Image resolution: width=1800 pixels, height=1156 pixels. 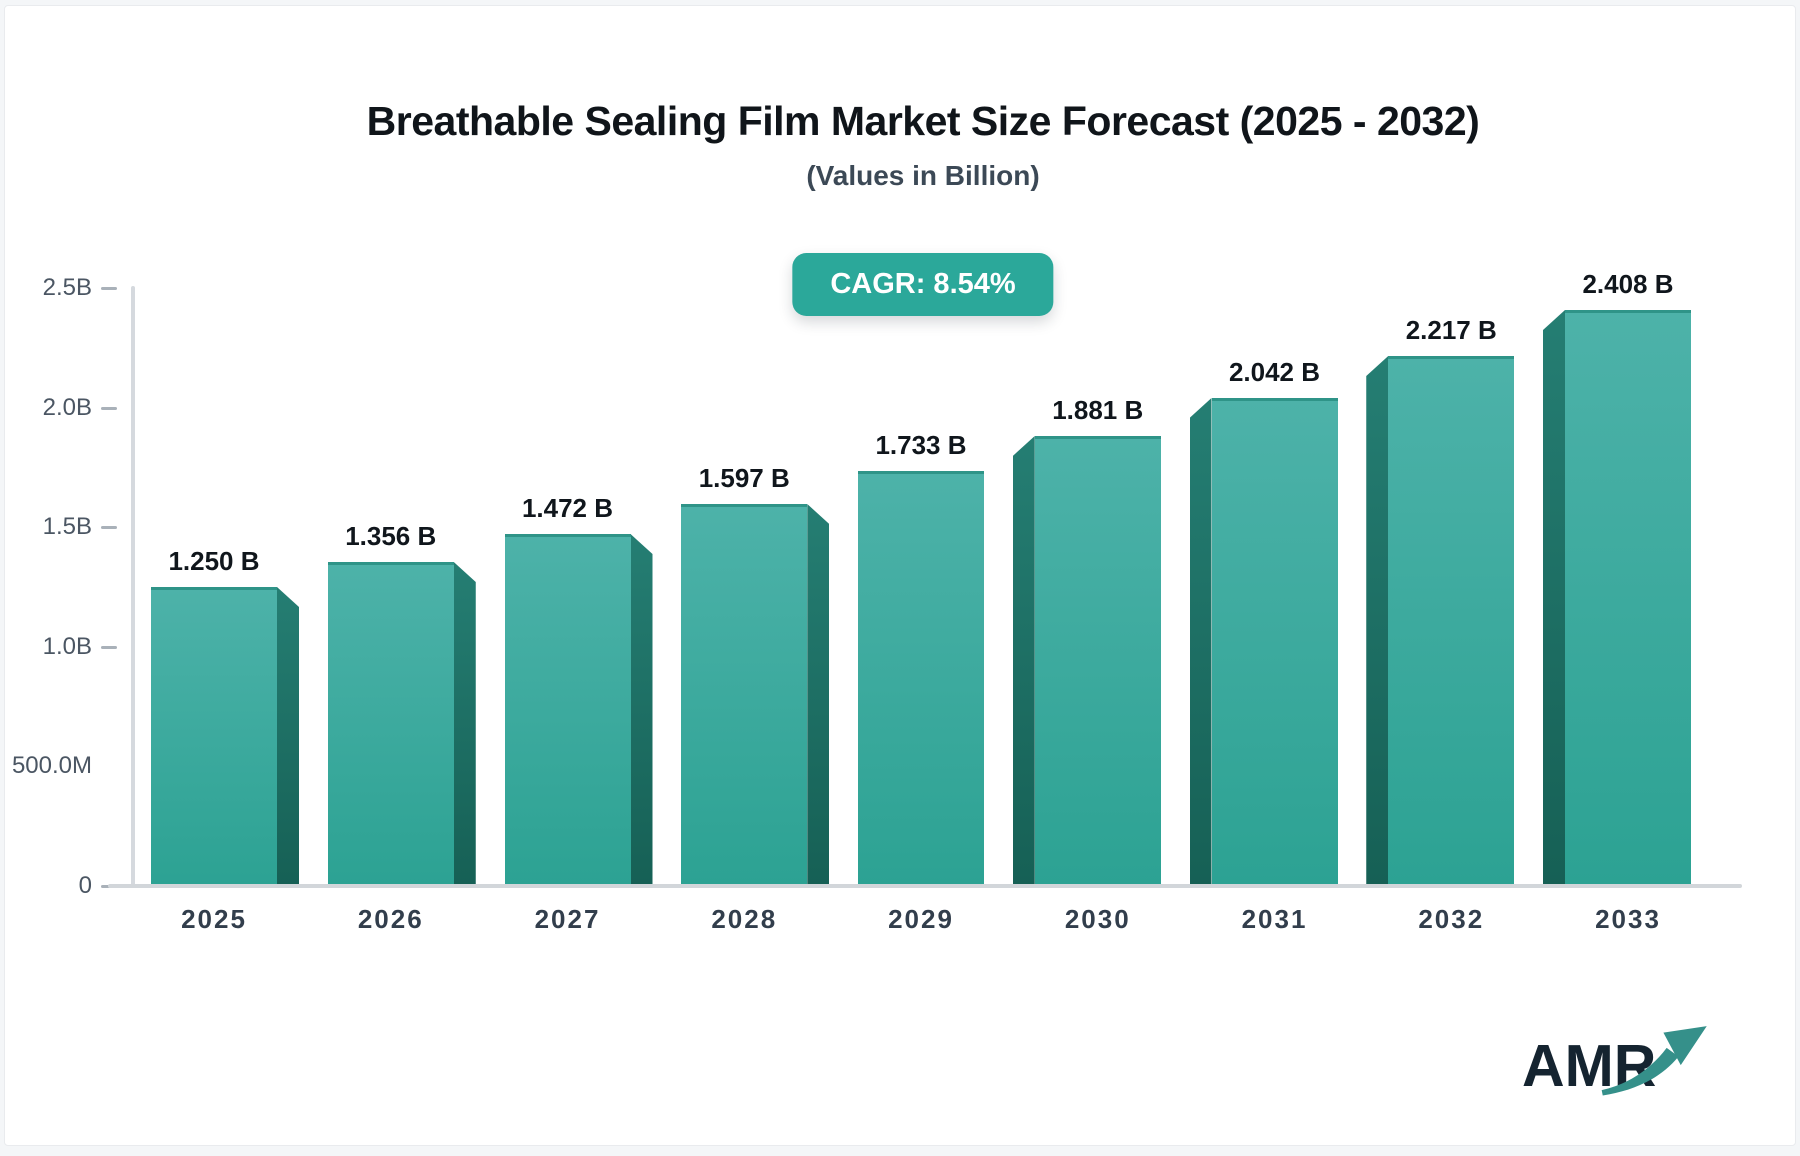 I want to click on x-axis-label-2026: 2026, so click(x=390, y=919).